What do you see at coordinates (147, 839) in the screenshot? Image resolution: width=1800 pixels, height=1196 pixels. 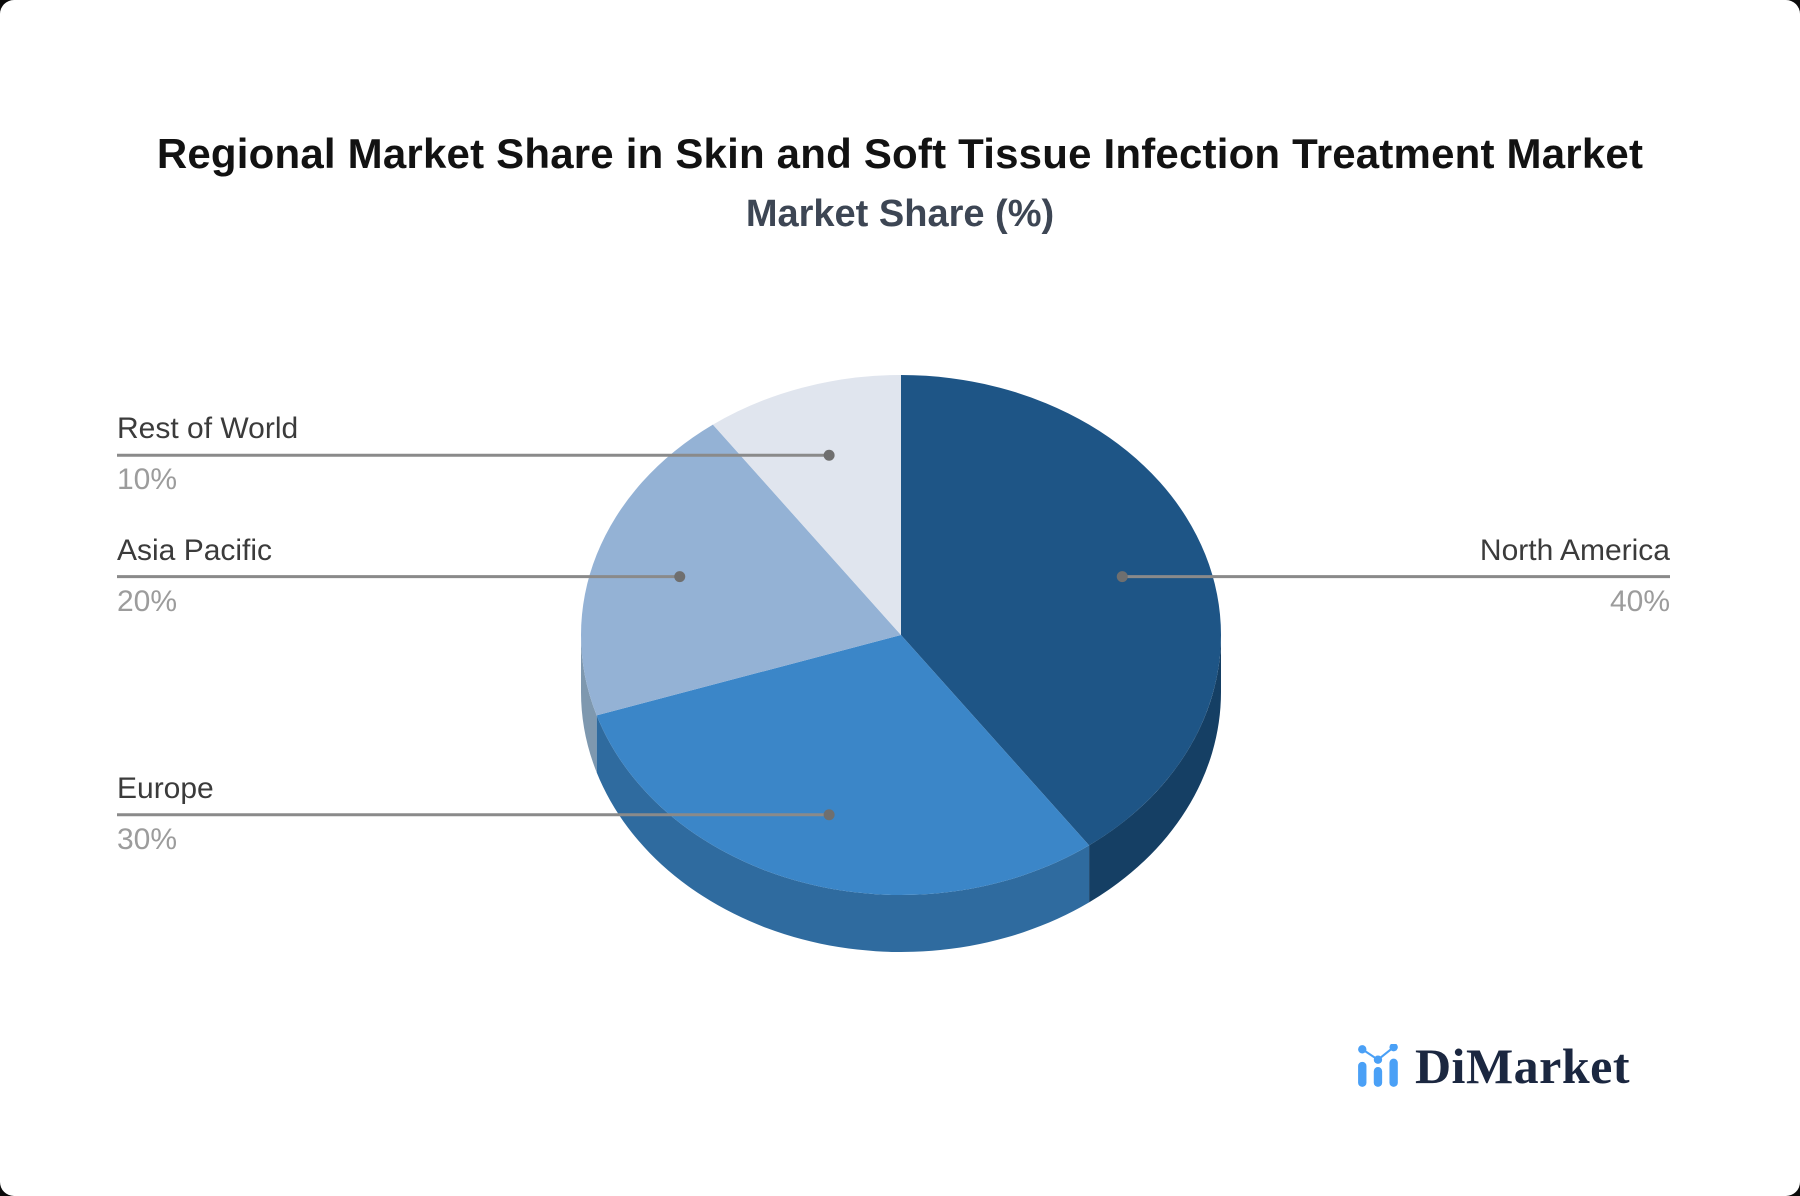 I see `slice-pct-europe: 30%` at bounding box center [147, 839].